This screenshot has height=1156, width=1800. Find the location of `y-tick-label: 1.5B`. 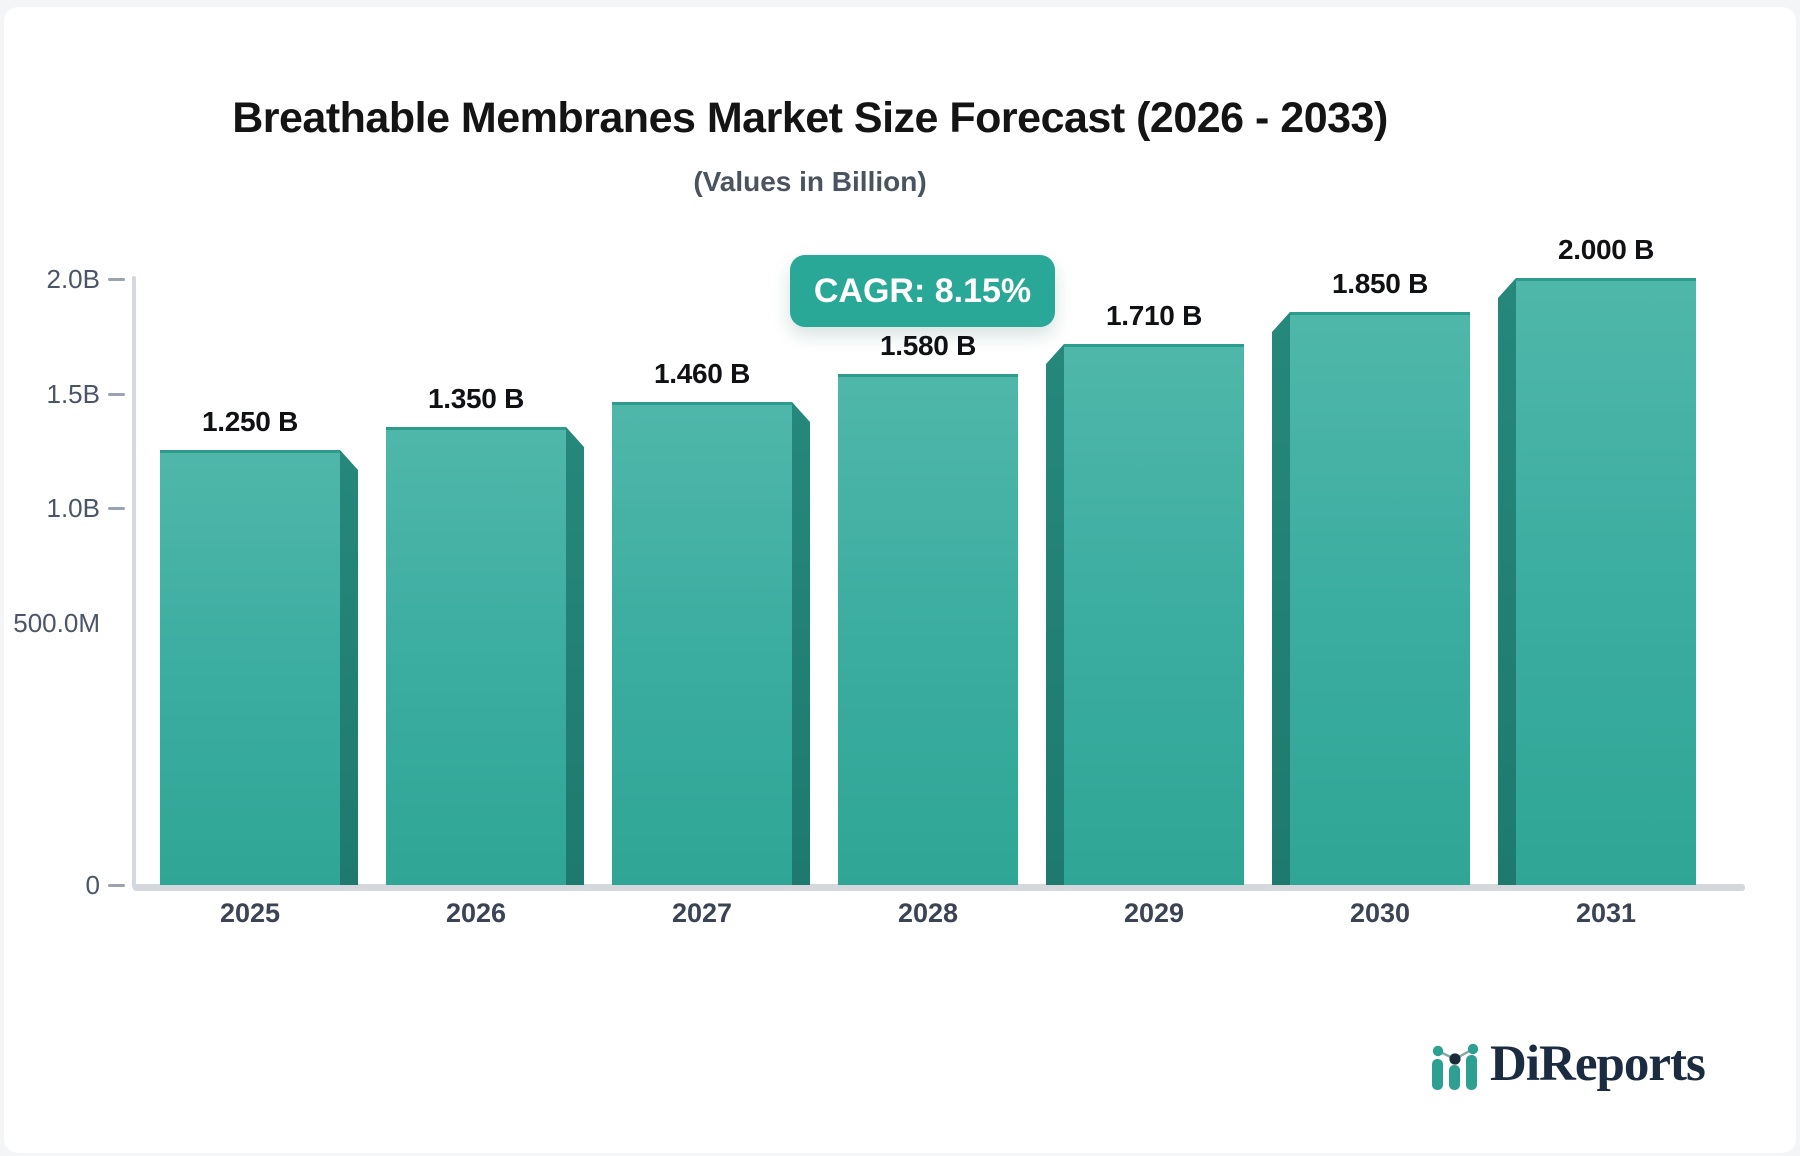

y-tick-label: 1.5B is located at coordinates (73, 394).